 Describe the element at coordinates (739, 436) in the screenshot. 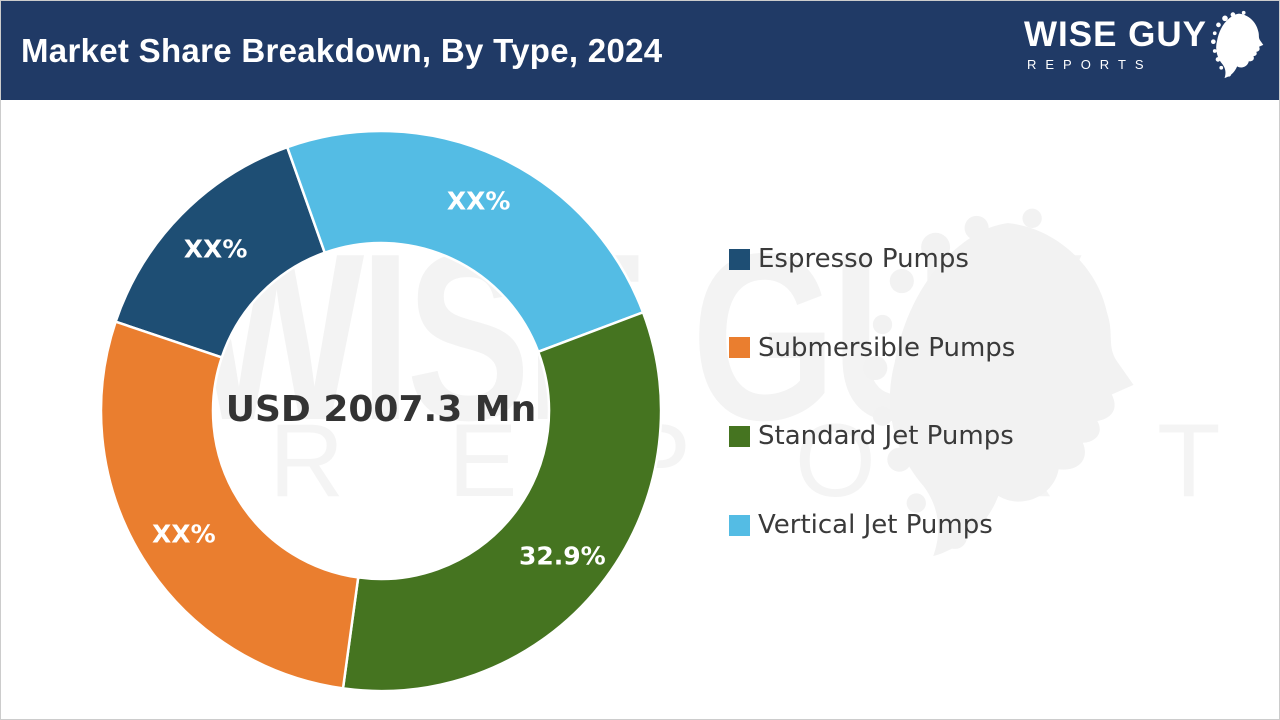

I see `legend-swatch-standard-jet-pumps` at that location.